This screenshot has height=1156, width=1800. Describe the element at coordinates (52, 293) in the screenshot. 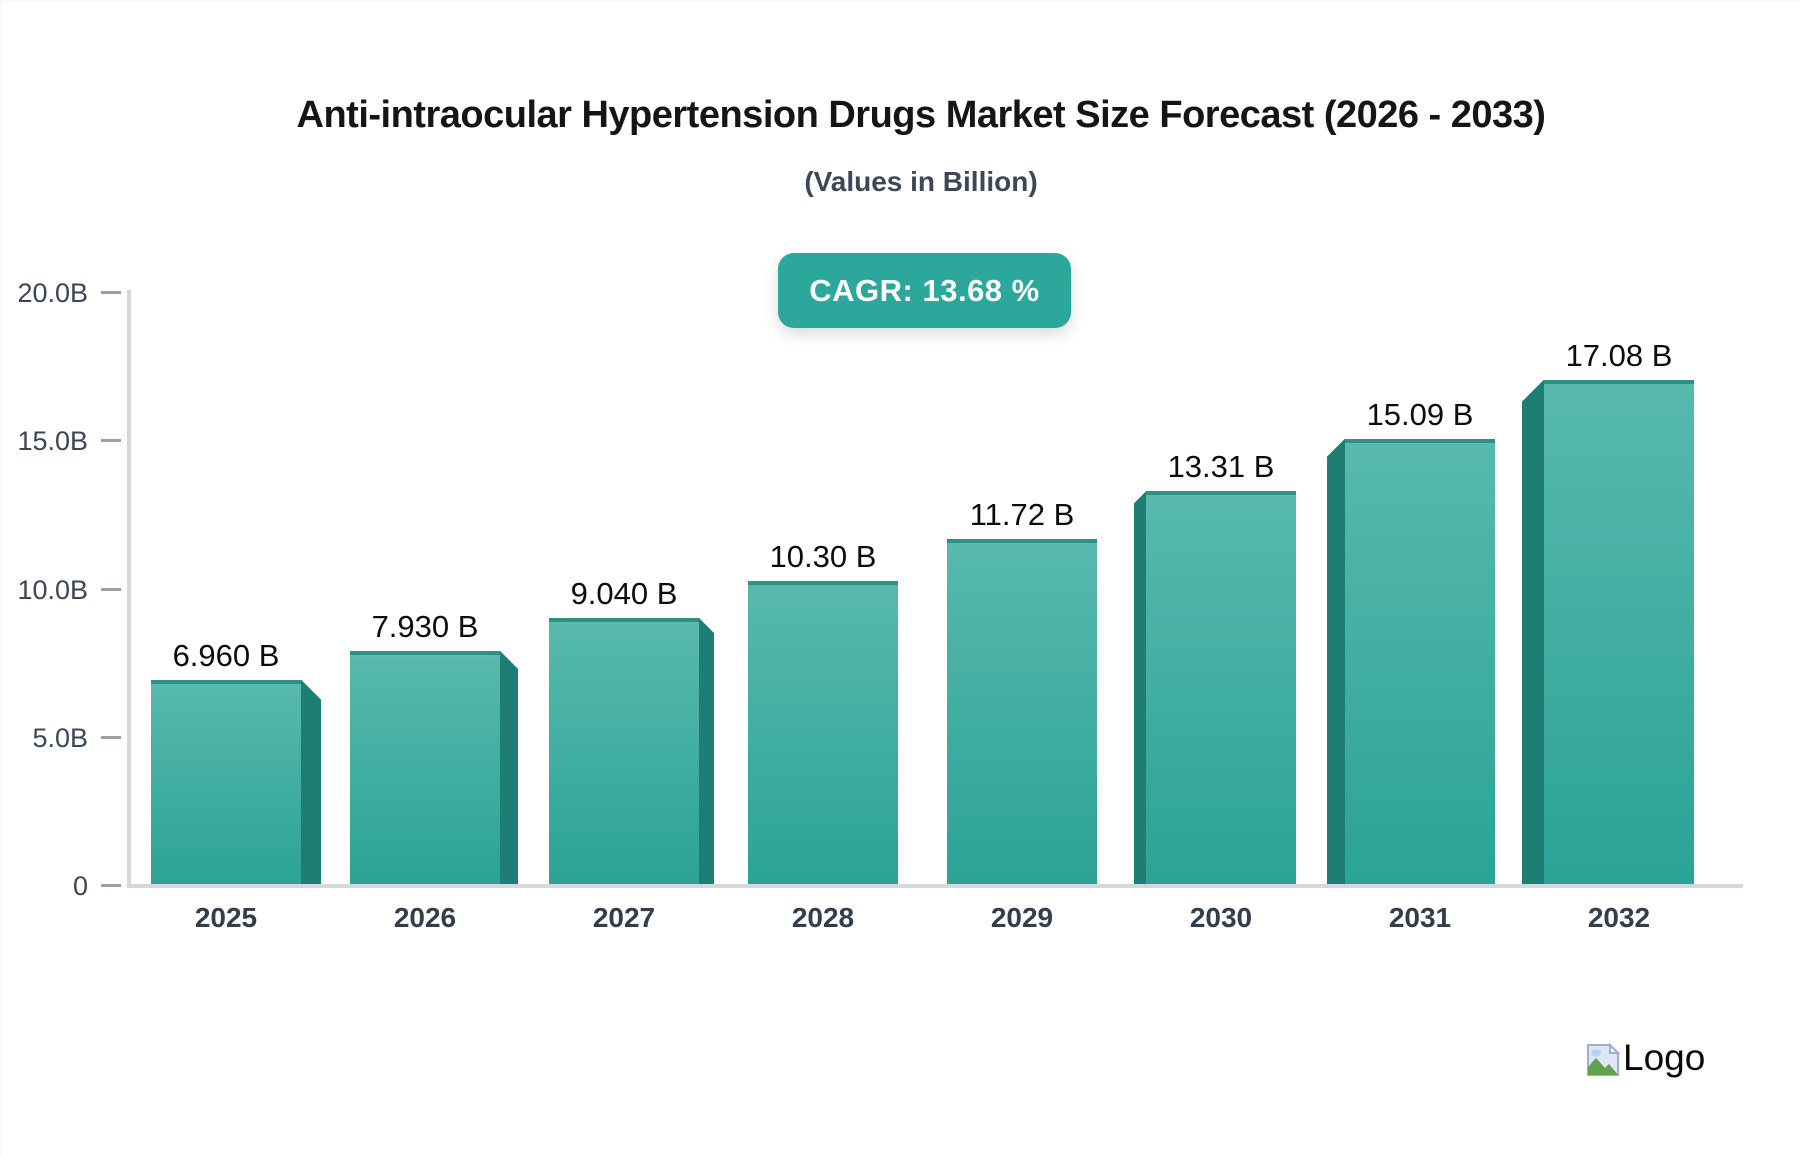

I see `y-tick-label: 20.0B` at that location.